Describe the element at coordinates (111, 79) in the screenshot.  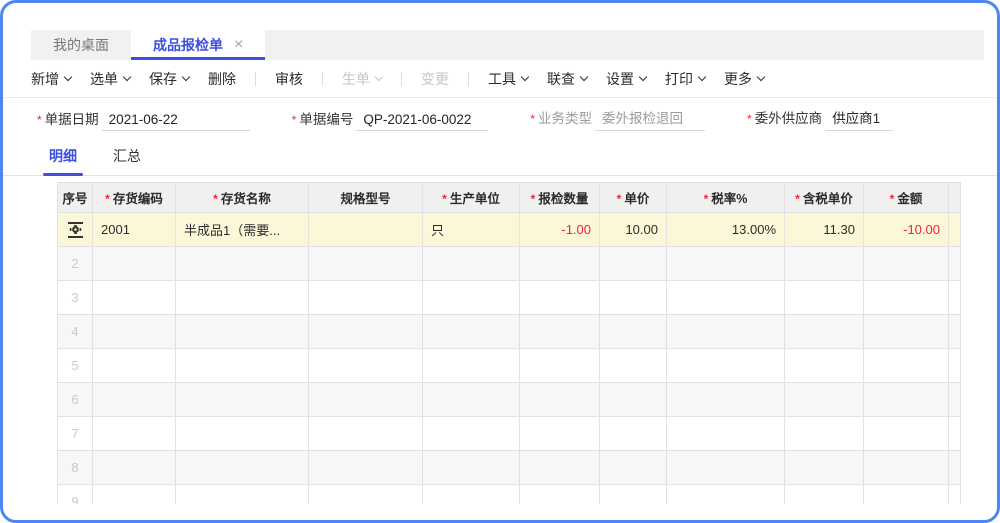
I see `pick-order-button: 选单` at that location.